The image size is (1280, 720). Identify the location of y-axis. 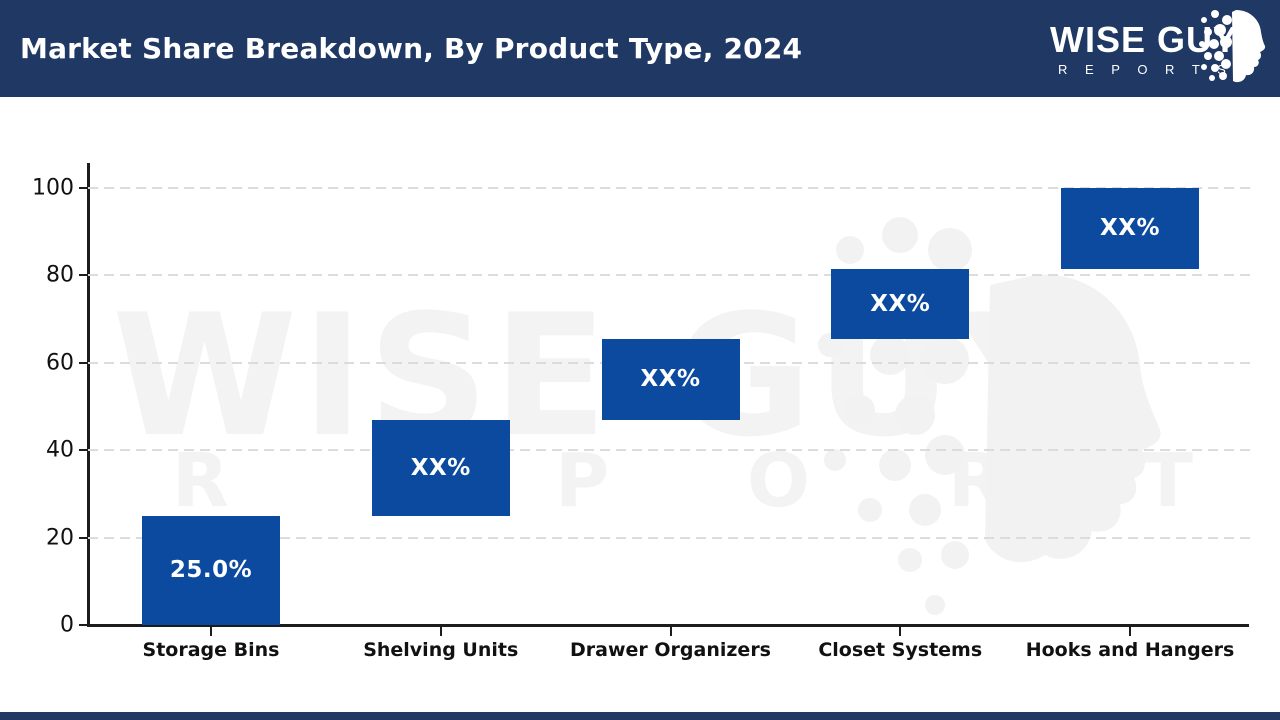
(88, 394).